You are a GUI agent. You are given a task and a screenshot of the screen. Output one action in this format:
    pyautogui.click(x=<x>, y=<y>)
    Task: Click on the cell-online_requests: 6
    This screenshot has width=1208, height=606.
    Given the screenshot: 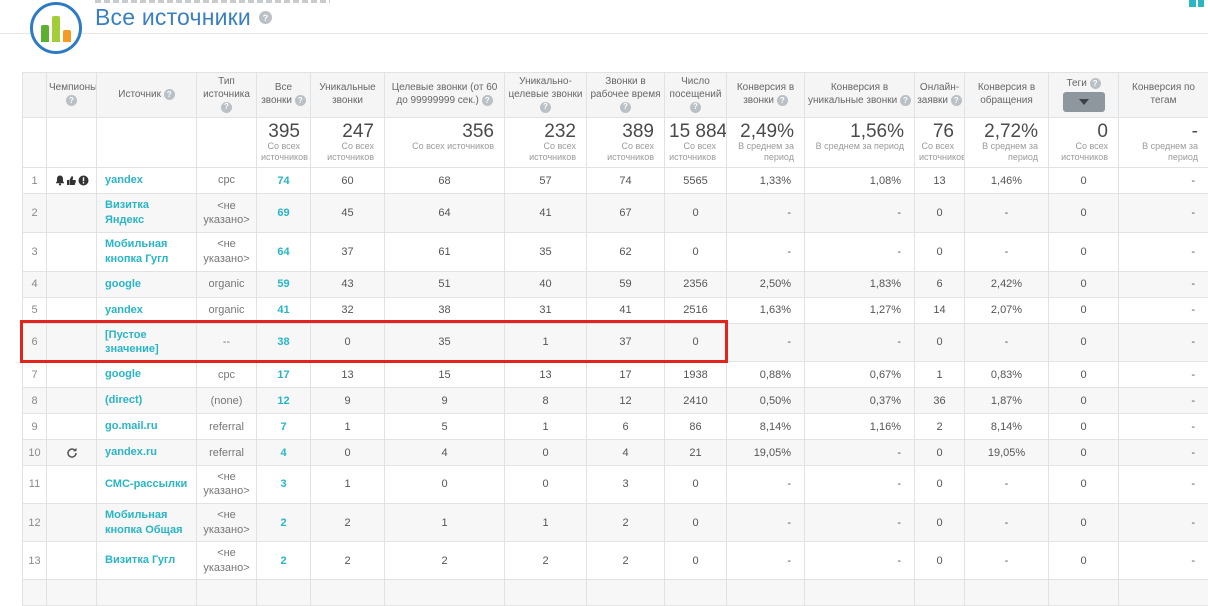 What is the action you would take?
    pyautogui.click(x=940, y=284)
    